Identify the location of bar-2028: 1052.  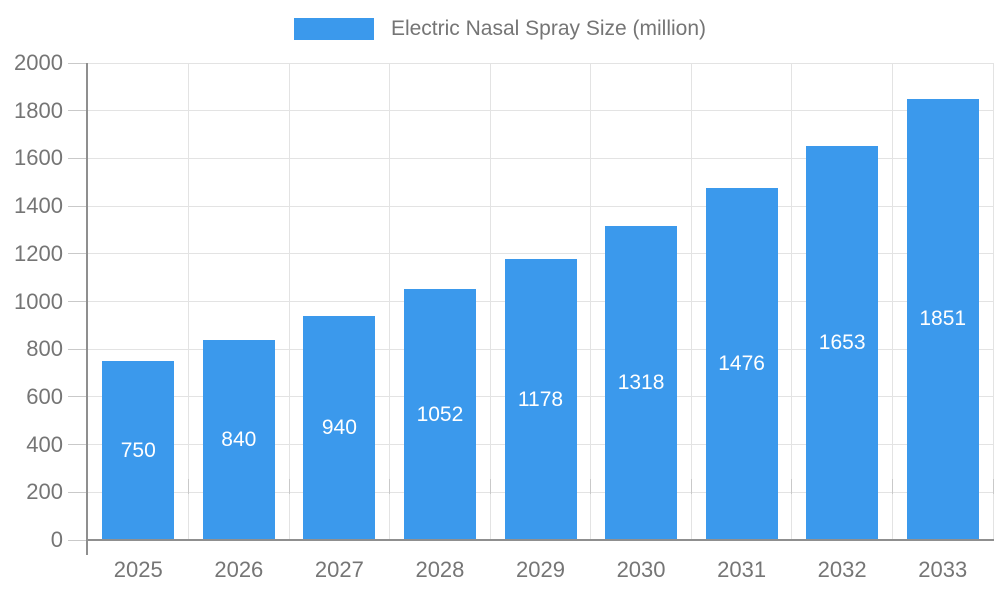
(439, 414).